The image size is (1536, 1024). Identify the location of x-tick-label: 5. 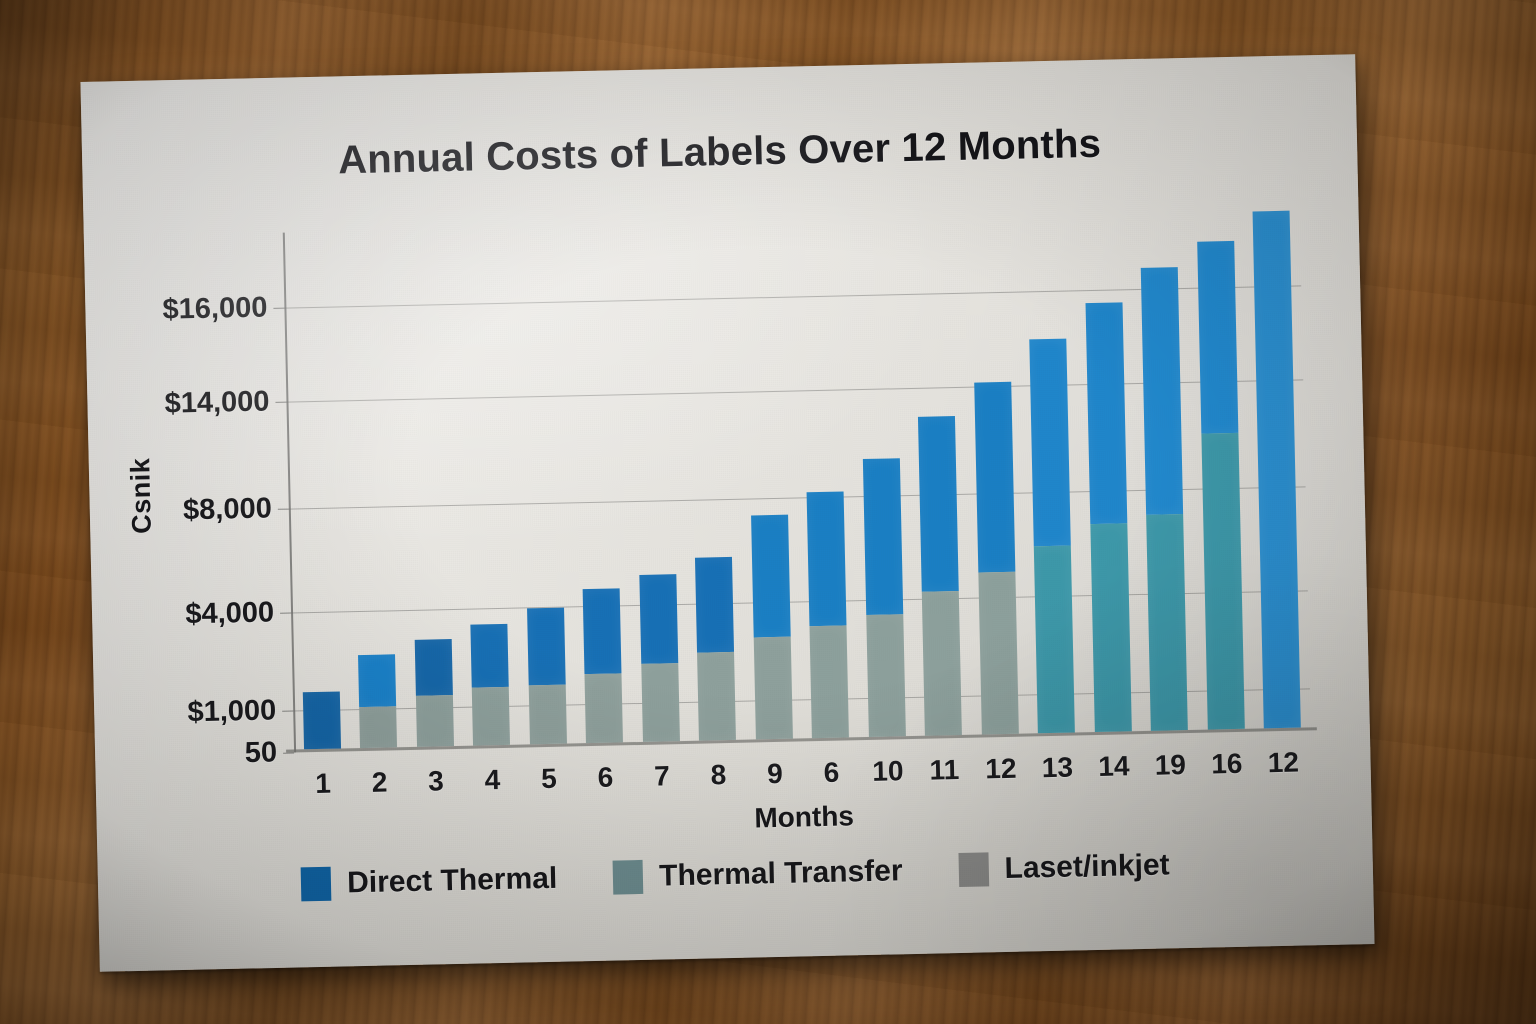
(549, 778).